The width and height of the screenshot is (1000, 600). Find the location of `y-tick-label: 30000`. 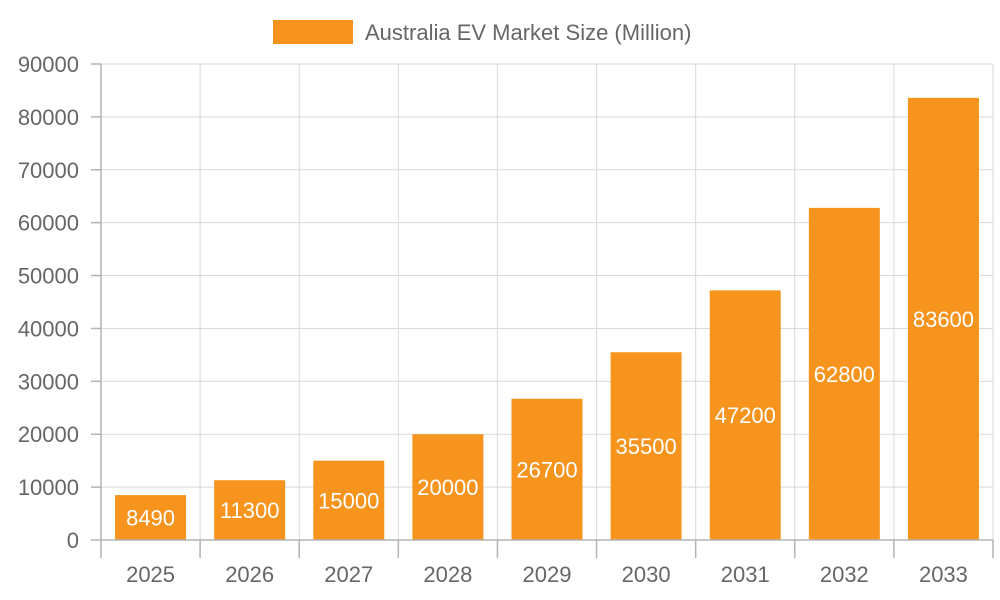

y-tick-label: 30000 is located at coordinates (48, 381).